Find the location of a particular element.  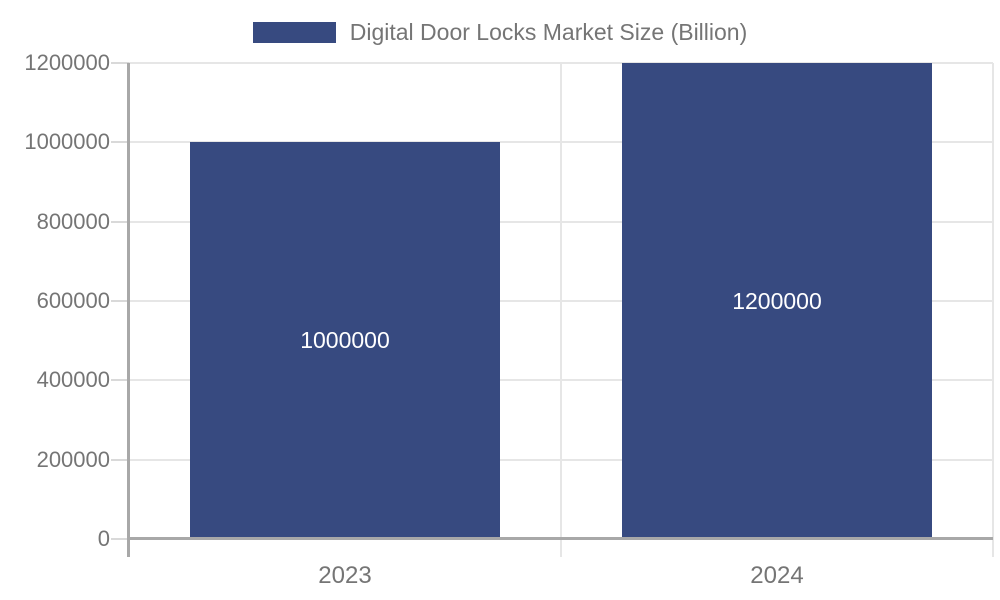

y-tick-label: 1000000 is located at coordinates (67, 142).